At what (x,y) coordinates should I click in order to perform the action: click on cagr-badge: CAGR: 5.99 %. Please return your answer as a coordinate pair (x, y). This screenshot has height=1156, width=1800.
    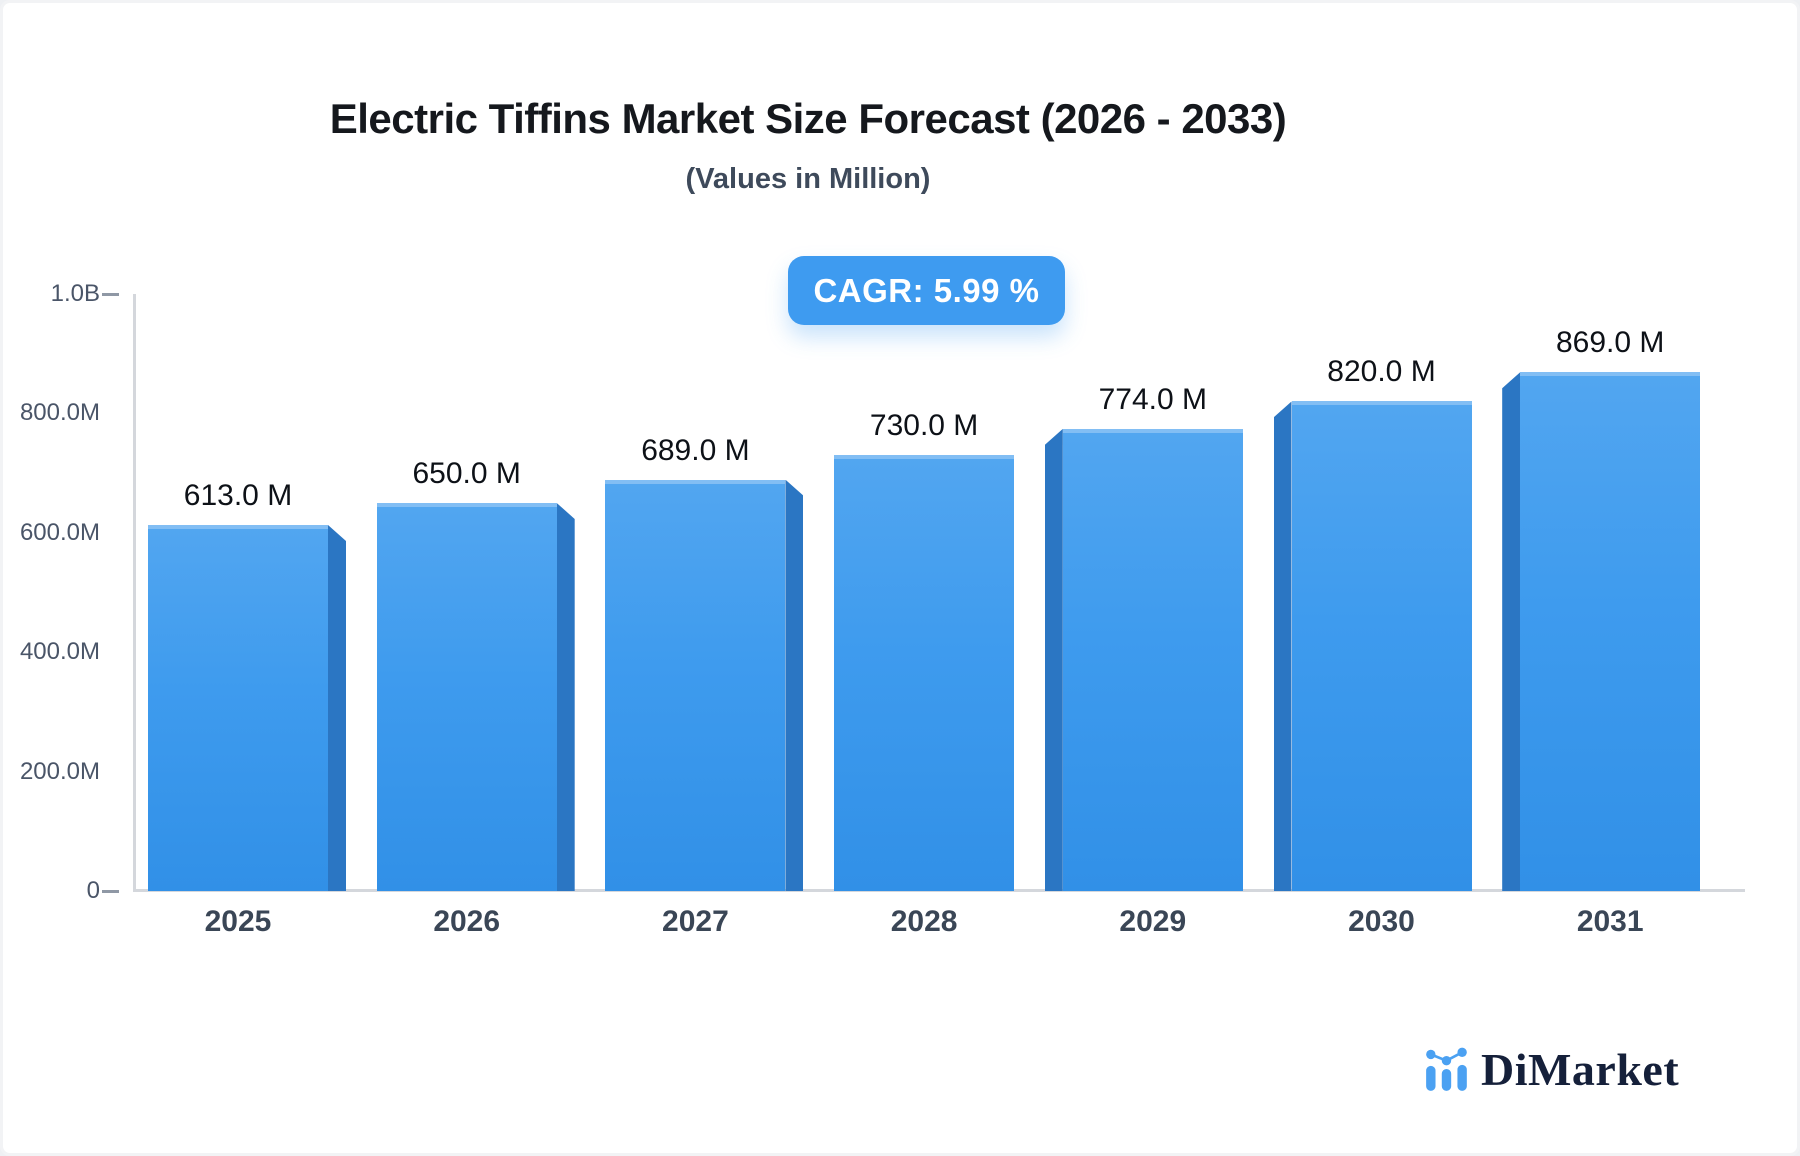
    Looking at the image, I should click on (926, 290).